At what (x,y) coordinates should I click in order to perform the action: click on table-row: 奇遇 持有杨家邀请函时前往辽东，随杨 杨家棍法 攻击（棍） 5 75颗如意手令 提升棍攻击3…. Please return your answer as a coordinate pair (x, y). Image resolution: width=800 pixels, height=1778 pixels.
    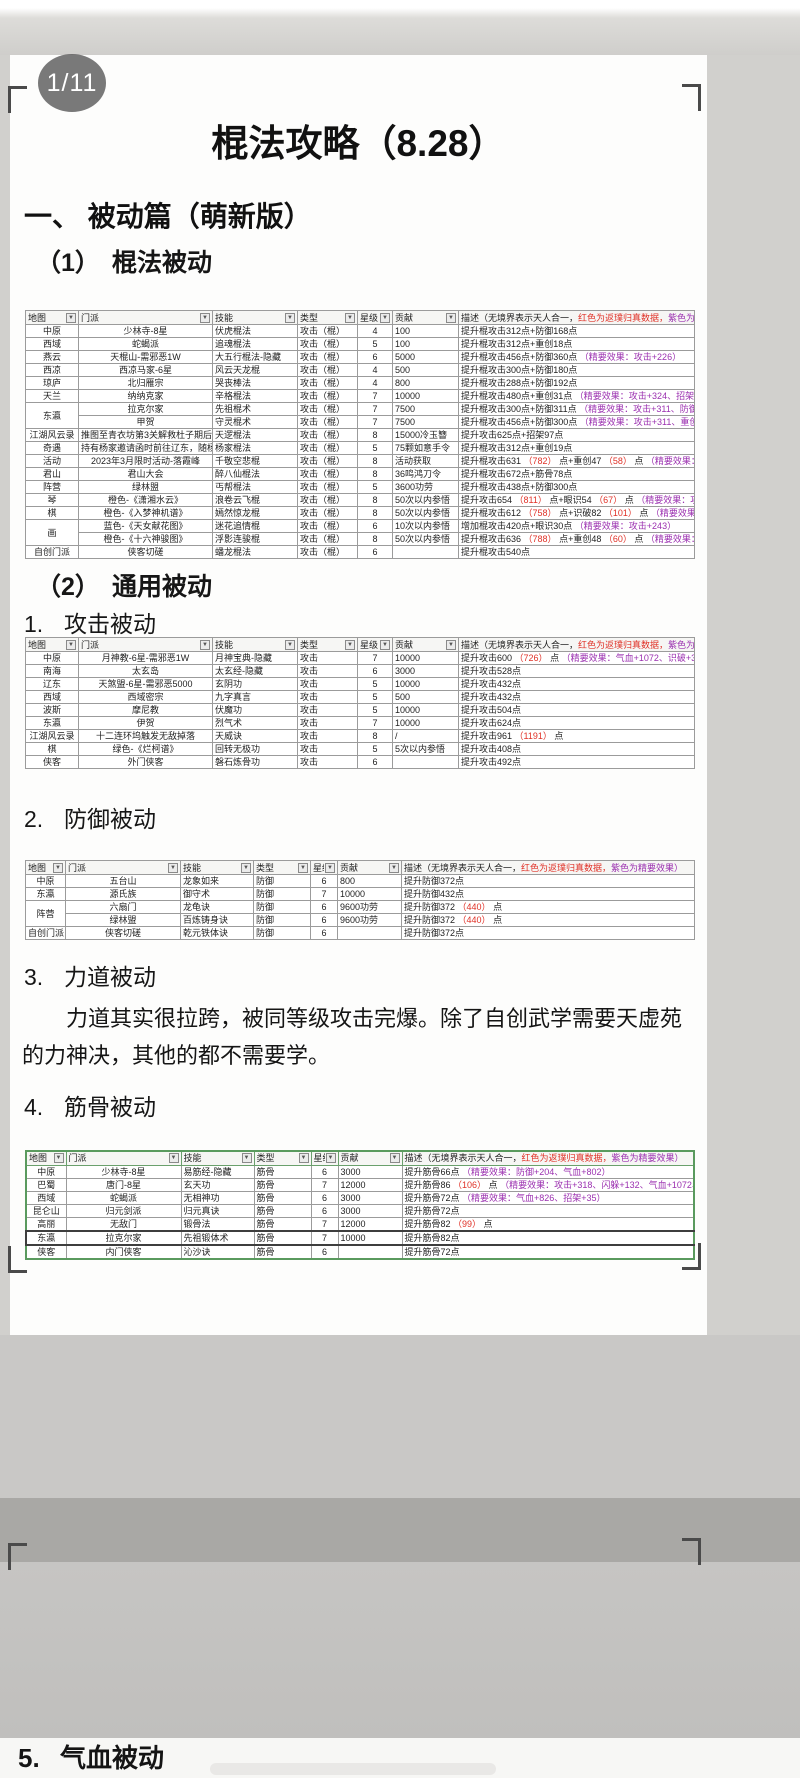
    Looking at the image, I should click on (360, 448).